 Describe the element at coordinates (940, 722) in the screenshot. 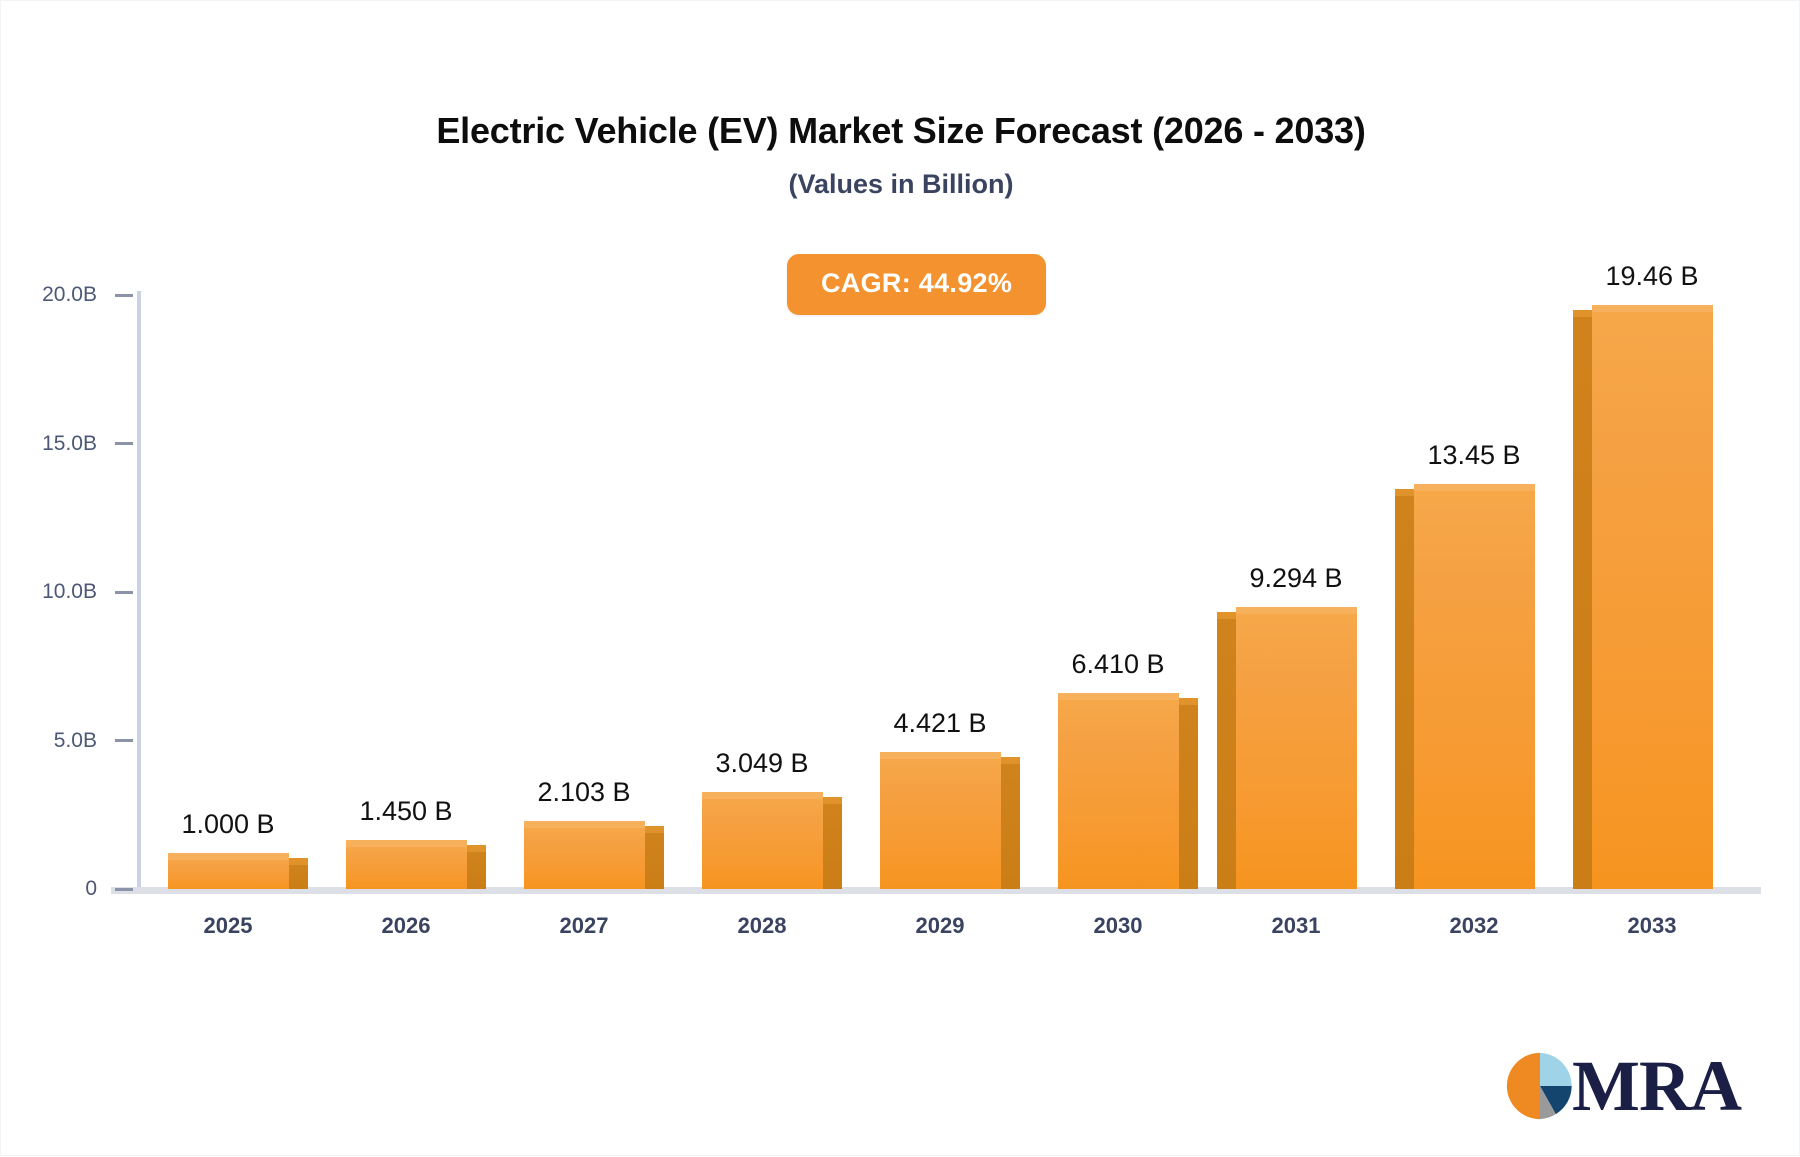

I see `bar-value-label: 4.421 B` at that location.